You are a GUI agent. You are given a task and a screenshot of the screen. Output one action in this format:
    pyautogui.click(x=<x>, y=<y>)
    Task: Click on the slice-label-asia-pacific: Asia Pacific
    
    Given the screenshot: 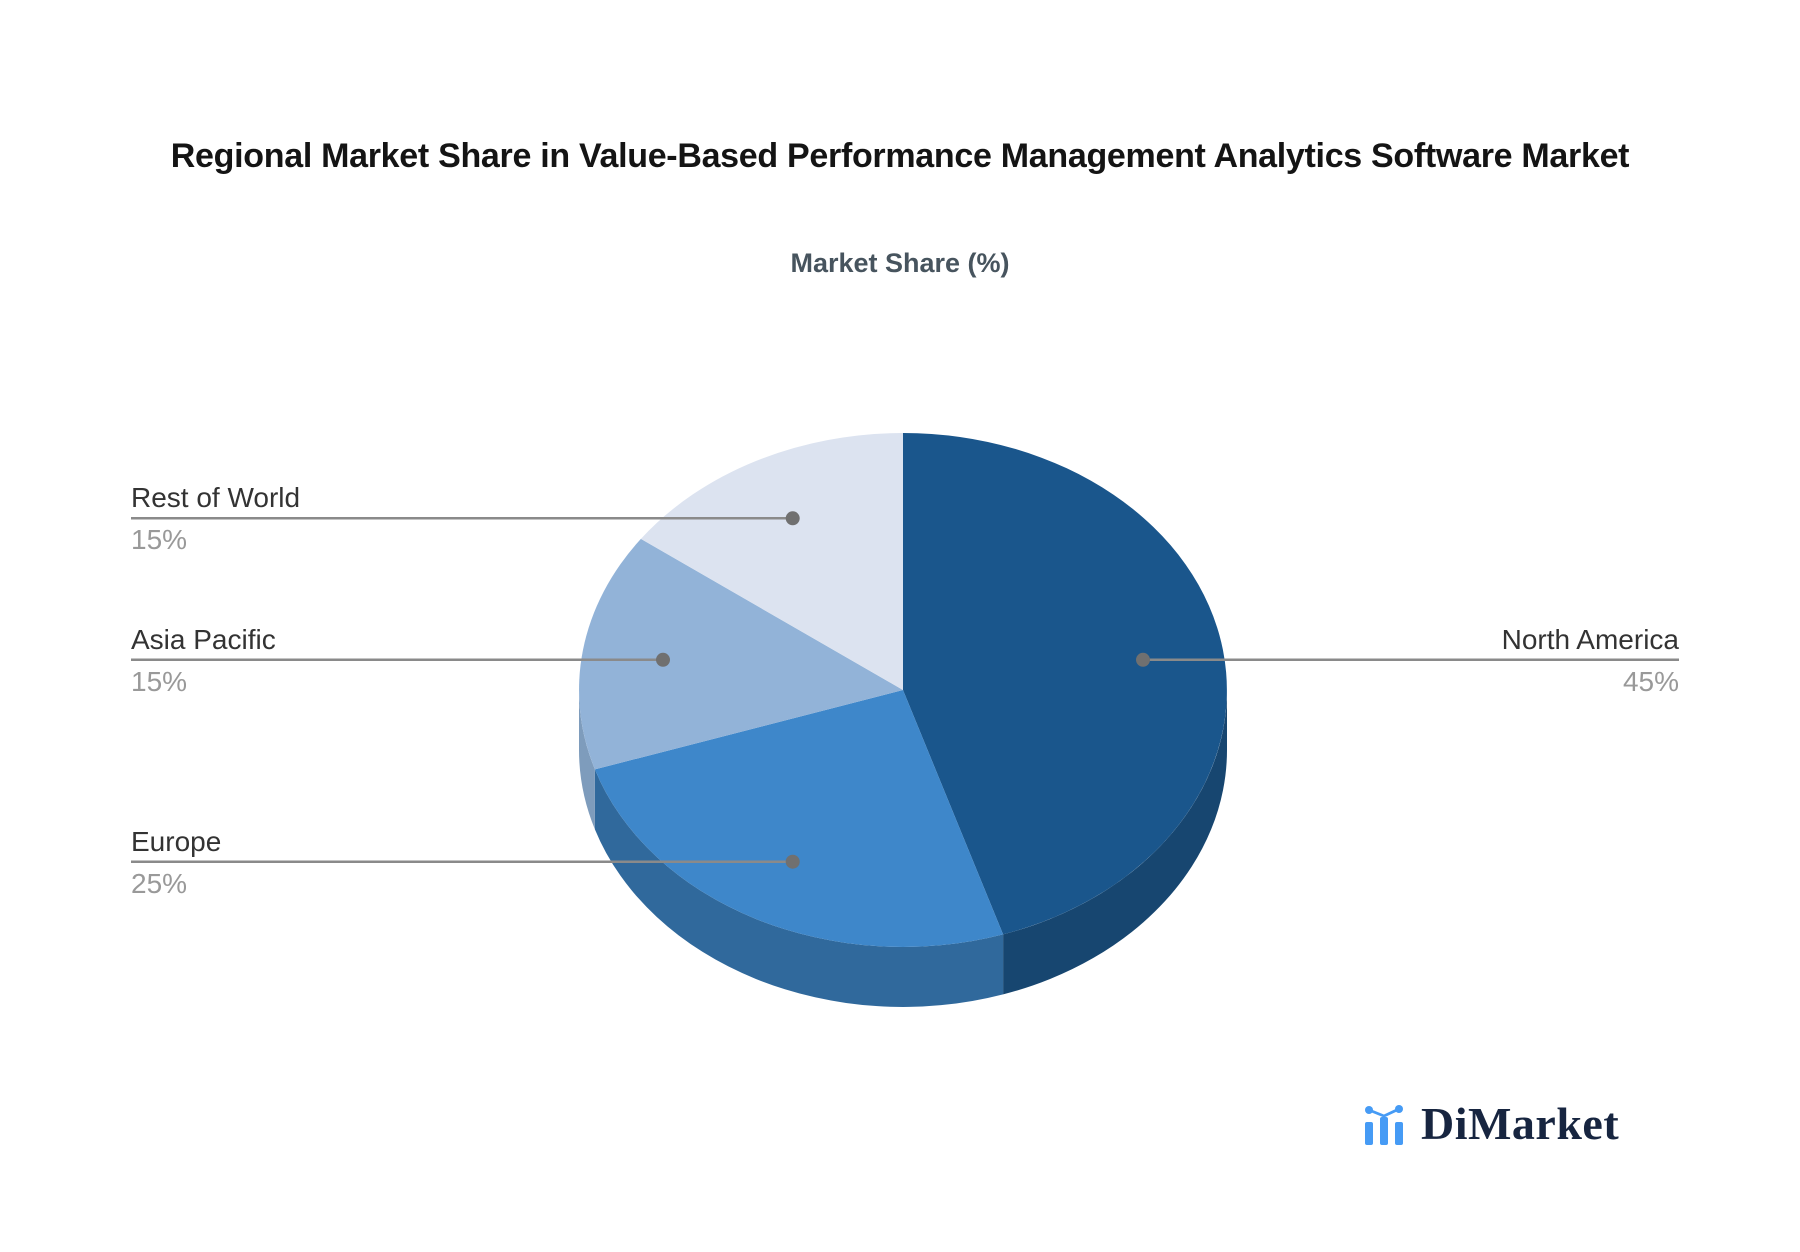 What is the action you would take?
    pyautogui.click(x=203, y=639)
    